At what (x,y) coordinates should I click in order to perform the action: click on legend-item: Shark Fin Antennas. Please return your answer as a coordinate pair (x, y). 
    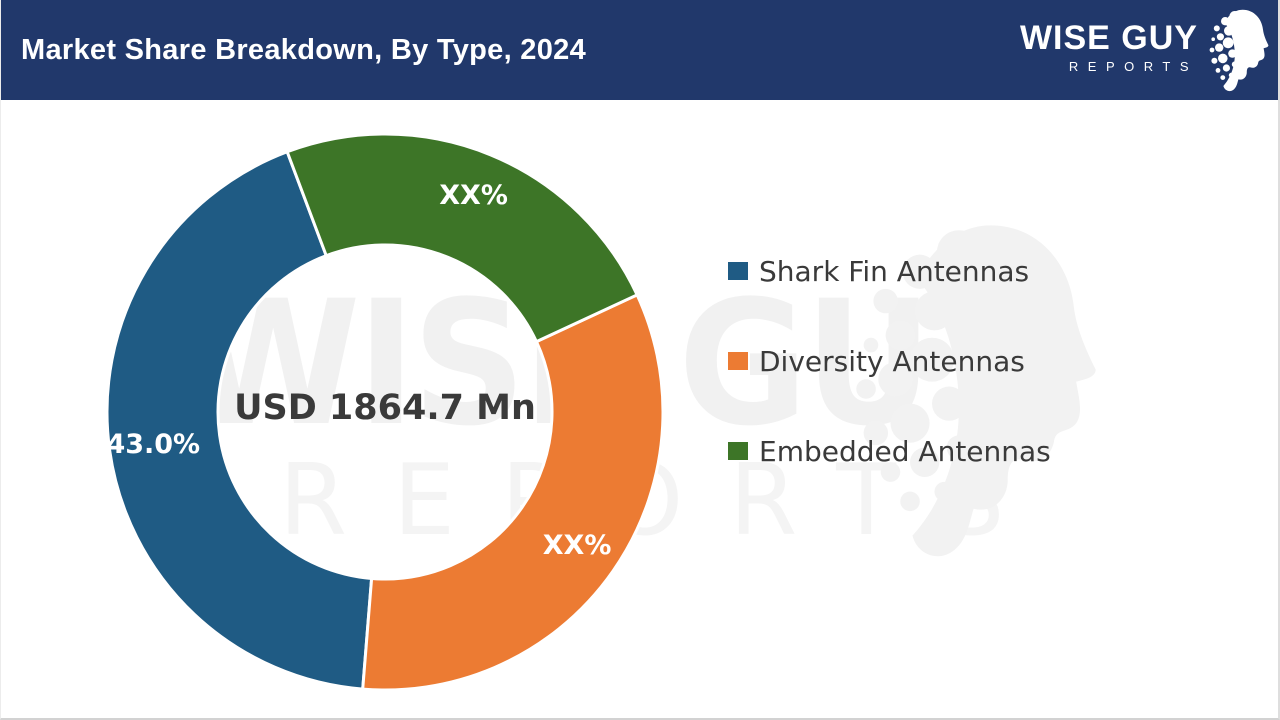
    Looking at the image, I should click on (889, 271).